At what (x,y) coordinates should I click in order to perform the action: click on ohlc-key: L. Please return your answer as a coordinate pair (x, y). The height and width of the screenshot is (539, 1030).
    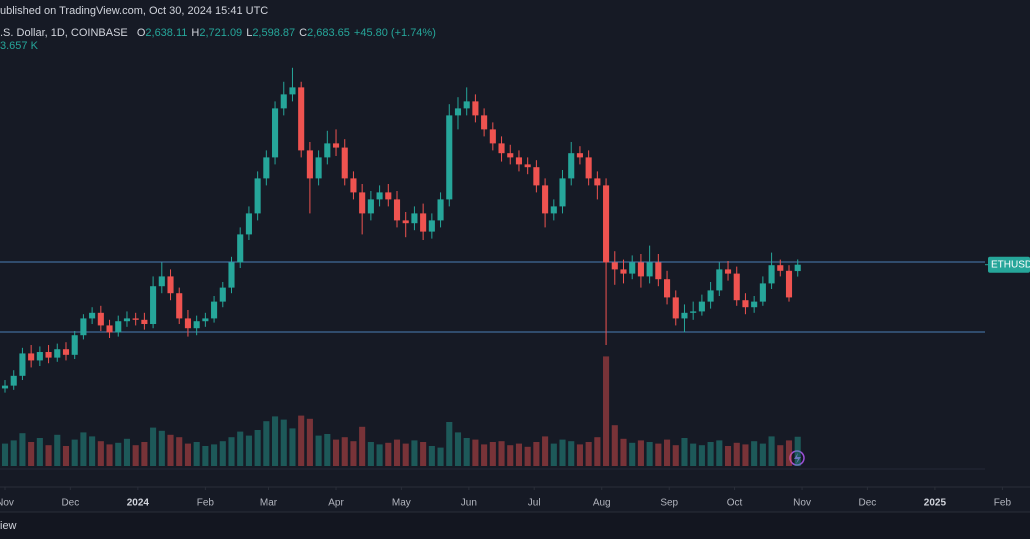
    Looking at the image, I should click on (249, 33).